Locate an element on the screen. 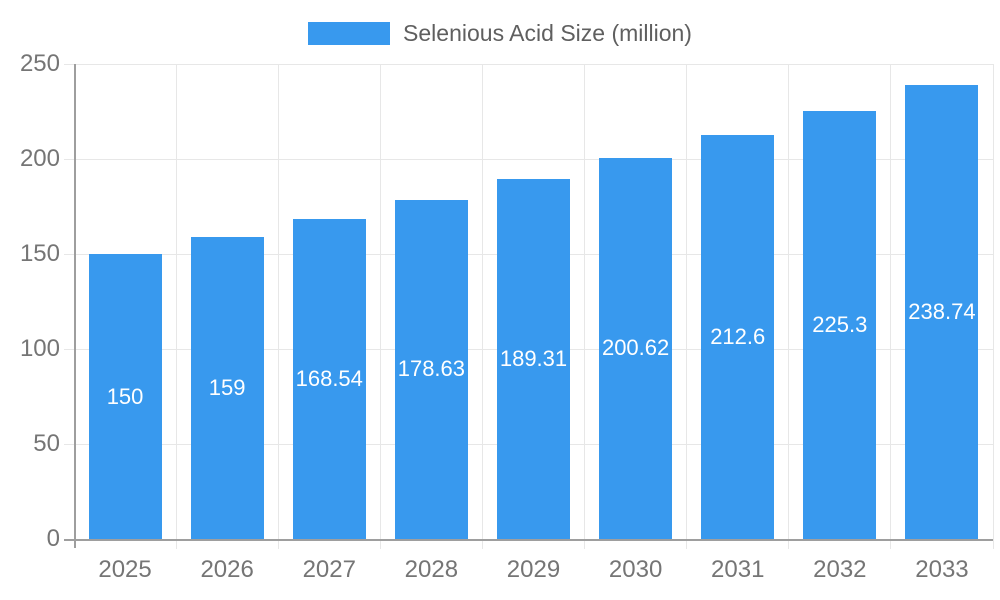 This screenshot has width=1000, height=600. bar-2029: 189.31 is located at coordinates (533, 359).